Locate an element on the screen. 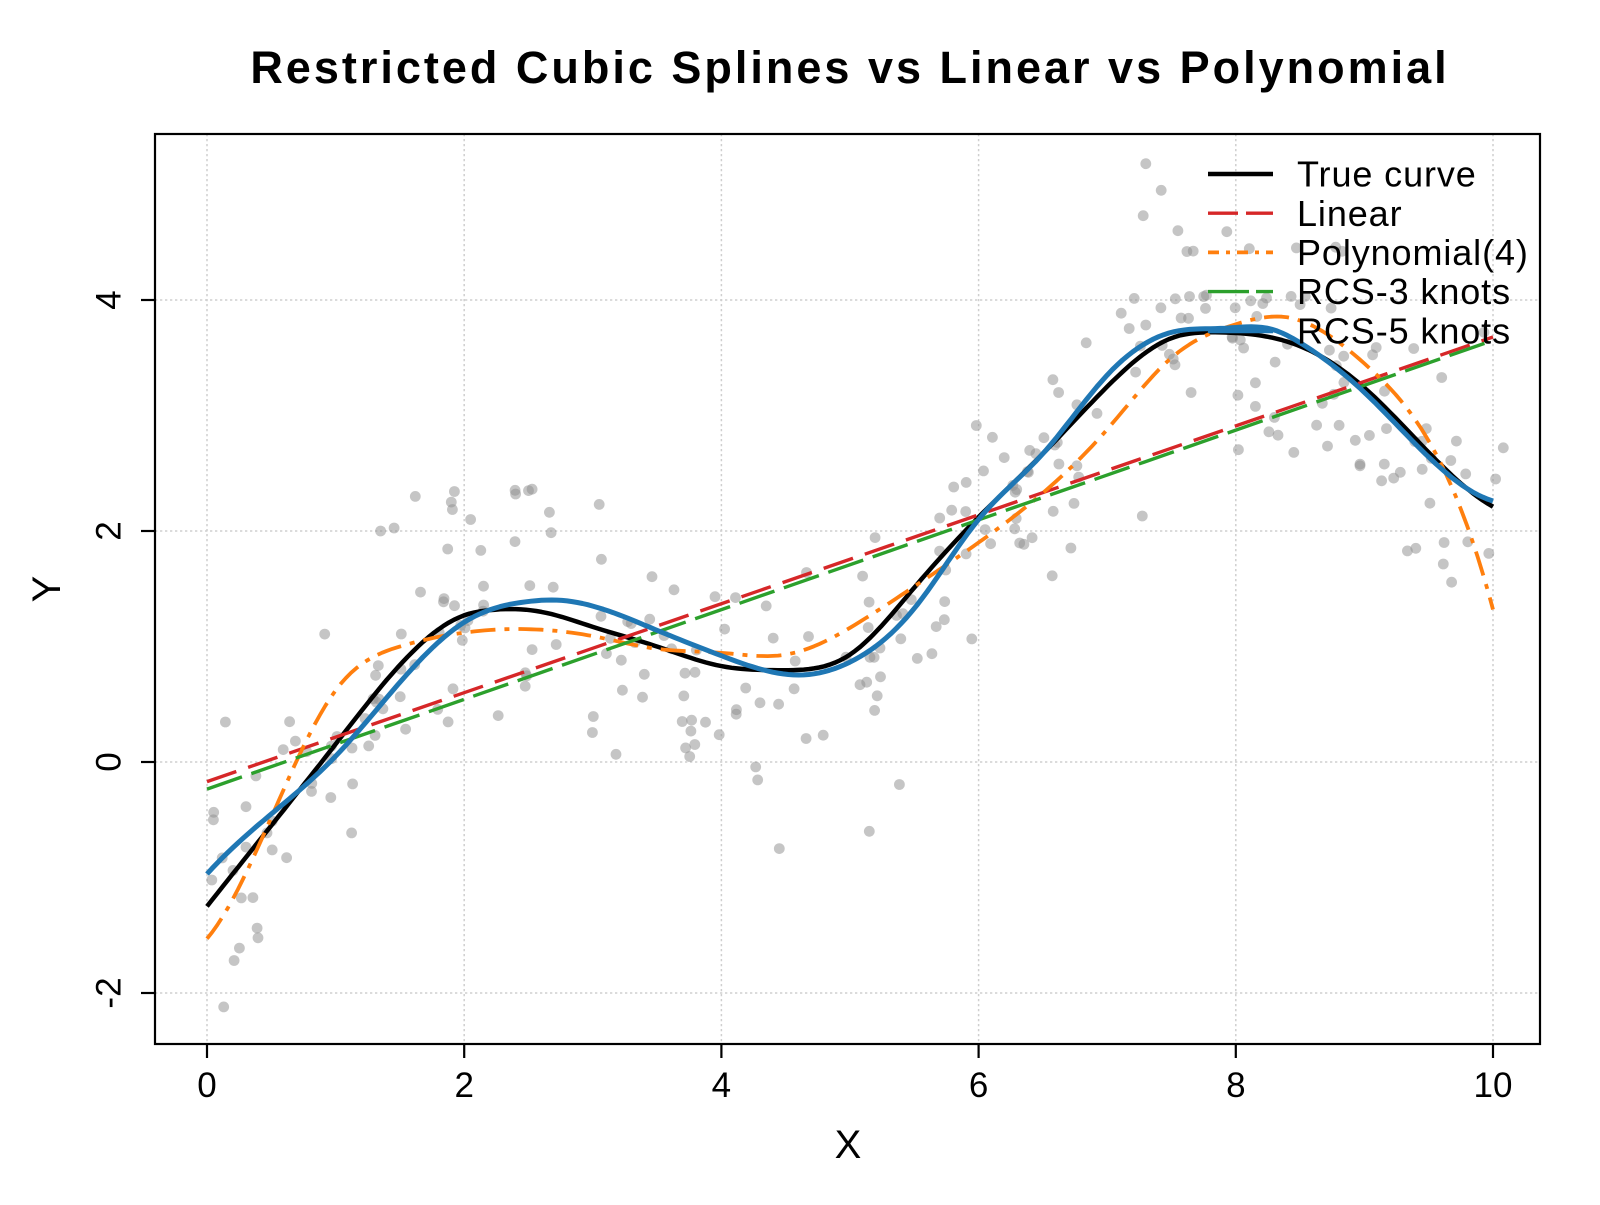 The width and height of the screenshot is (1600, 1205). svg-text: Linear is located at coordinates (1349, 213).